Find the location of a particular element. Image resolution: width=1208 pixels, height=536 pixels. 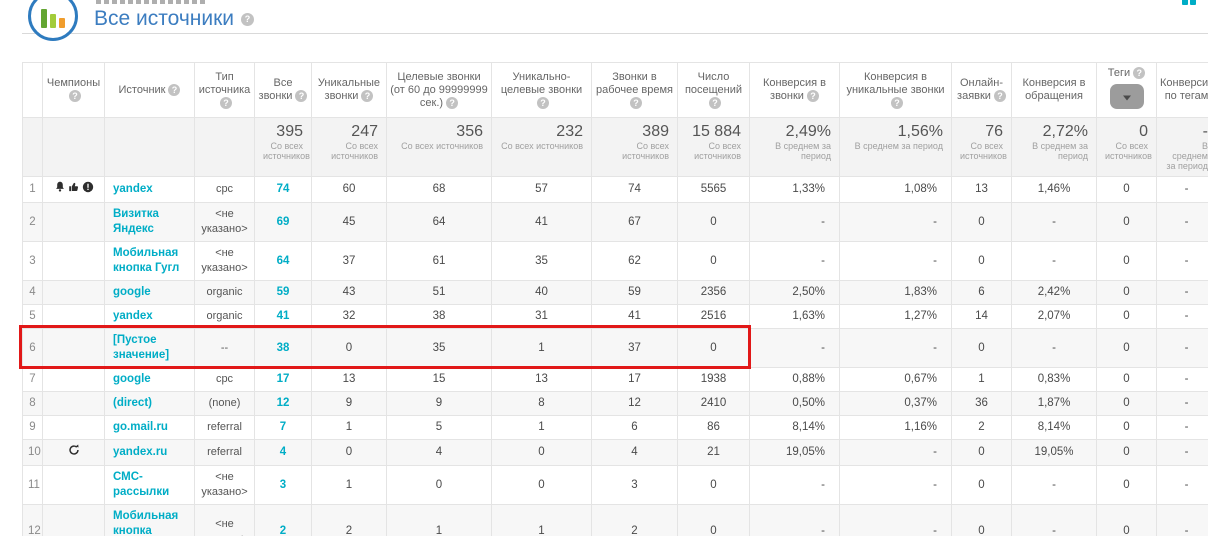

total-conv_appeals: 2,72% В среднем за период is located at coordinates (1054, 147).